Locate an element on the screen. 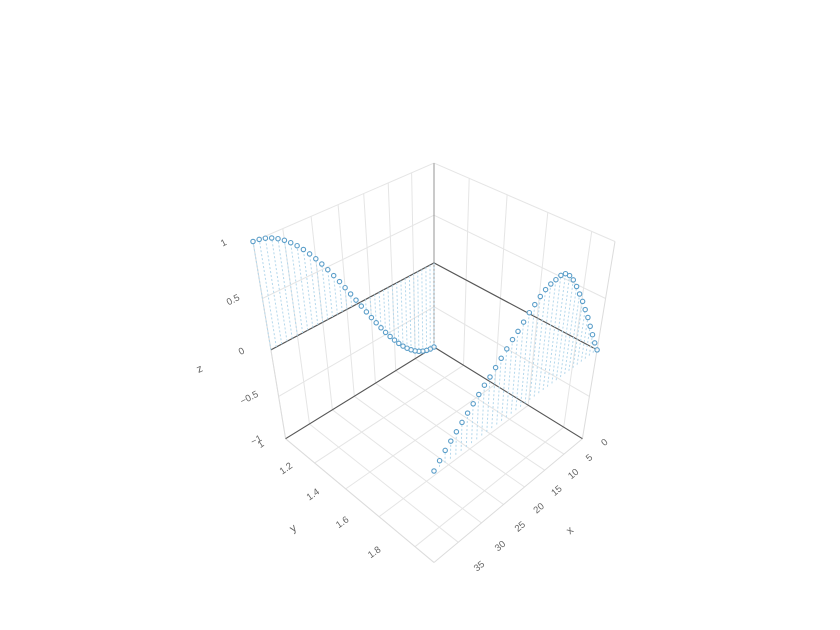 The width and height of the screenshot is (840, 630). y-tick-label: 1.8 is located at coordinates (374, 552).